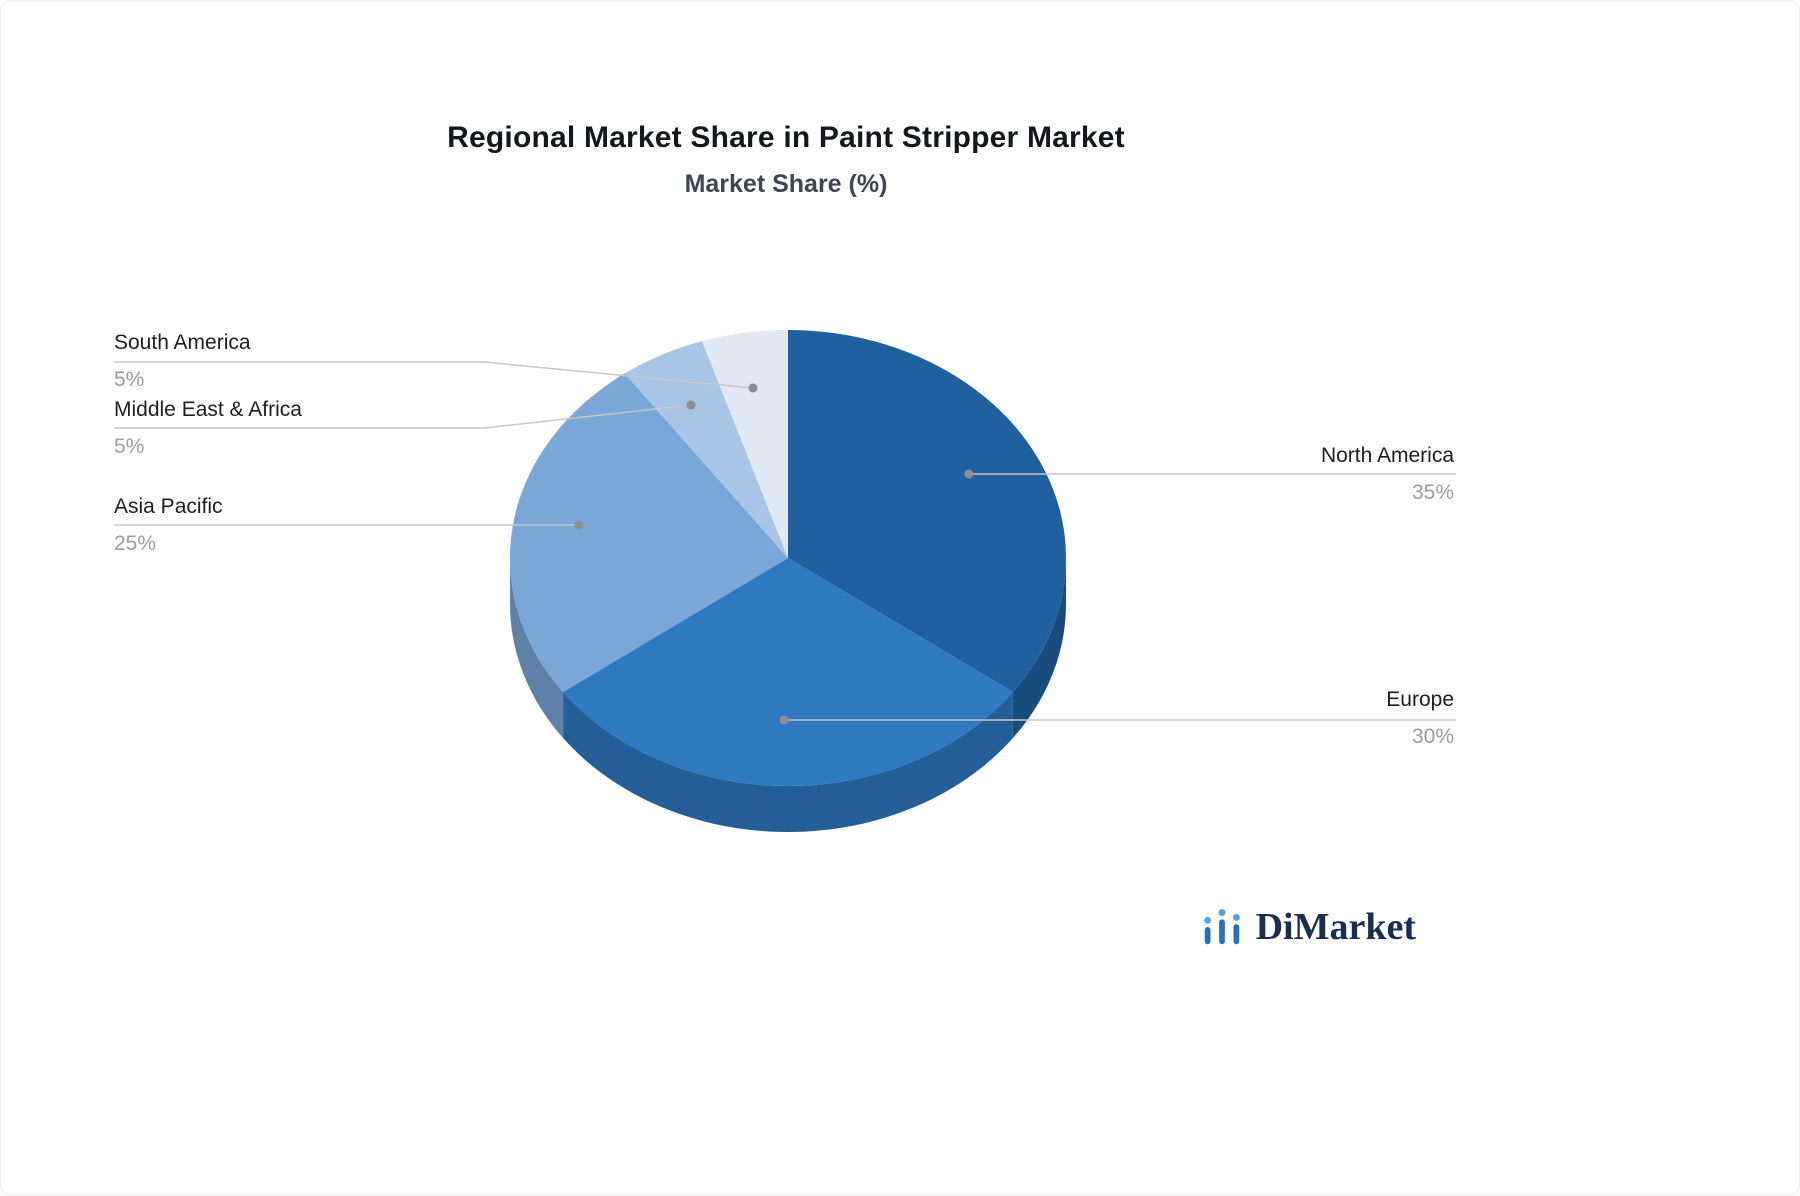 The image size is (1800, 1196). What do you see at coordinates (135, 544) in the screenshot?
I see `pie-label-value: 25%` at bounding box center [135, 544].